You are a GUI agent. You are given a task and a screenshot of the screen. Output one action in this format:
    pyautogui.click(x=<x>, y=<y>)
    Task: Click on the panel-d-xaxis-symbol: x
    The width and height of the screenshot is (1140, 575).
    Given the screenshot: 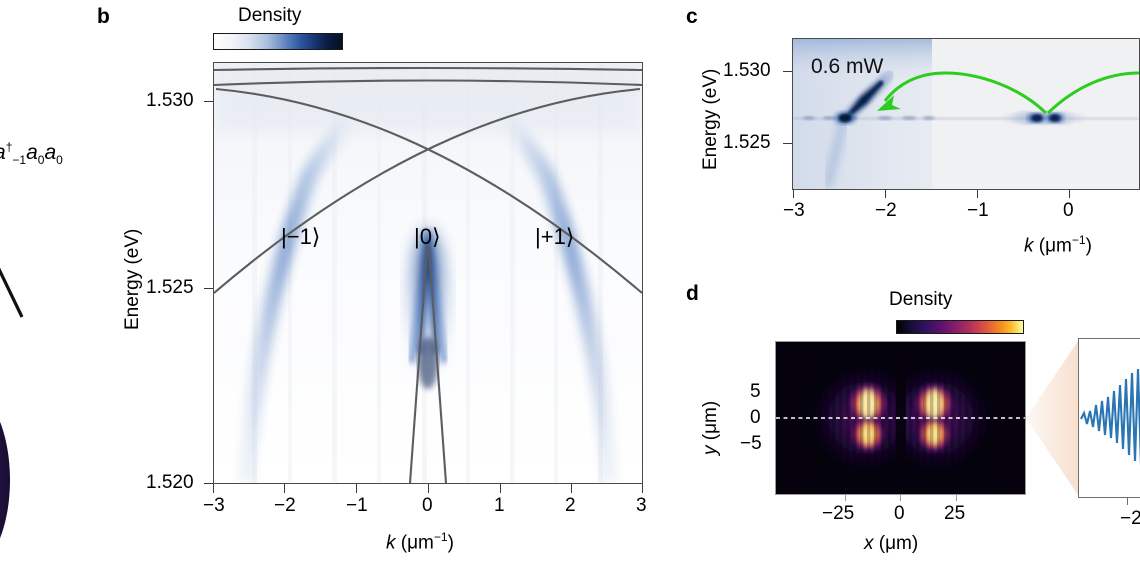 What is the action you would take?
    pyautogui.click(x=869, y=543)
    